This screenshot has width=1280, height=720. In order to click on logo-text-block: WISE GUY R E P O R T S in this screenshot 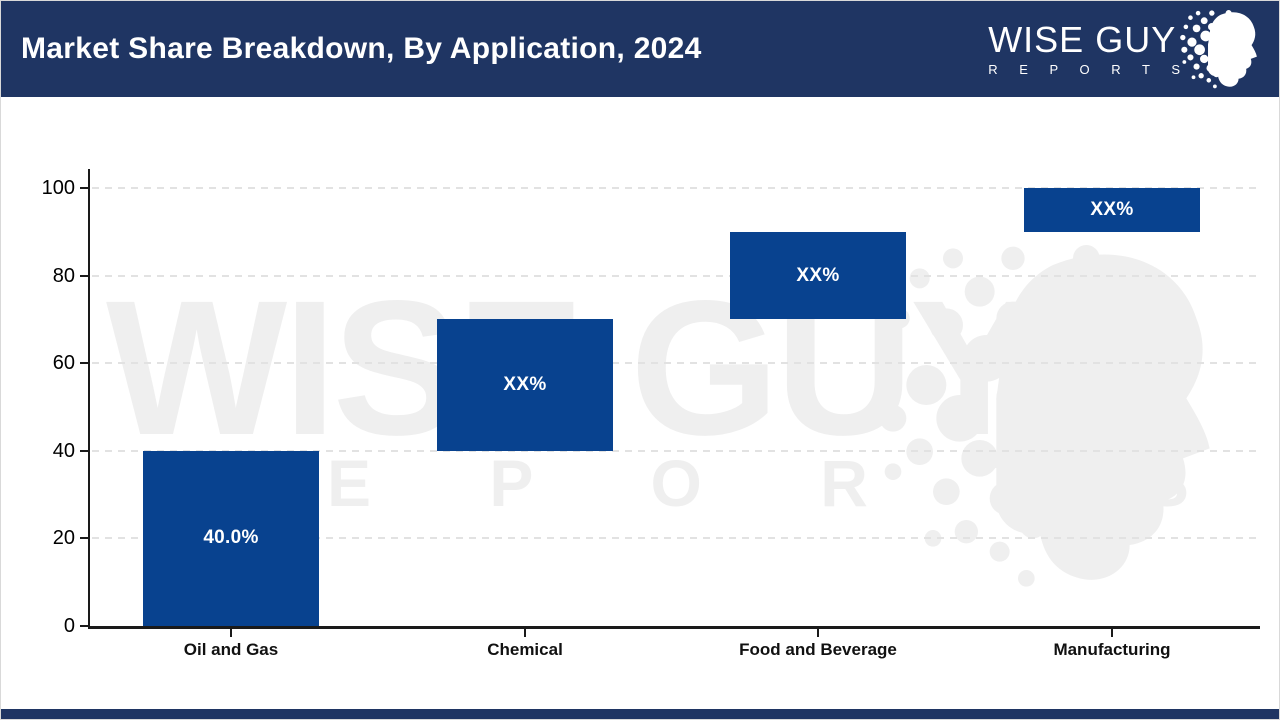, I will do `click(1088, 47)`.